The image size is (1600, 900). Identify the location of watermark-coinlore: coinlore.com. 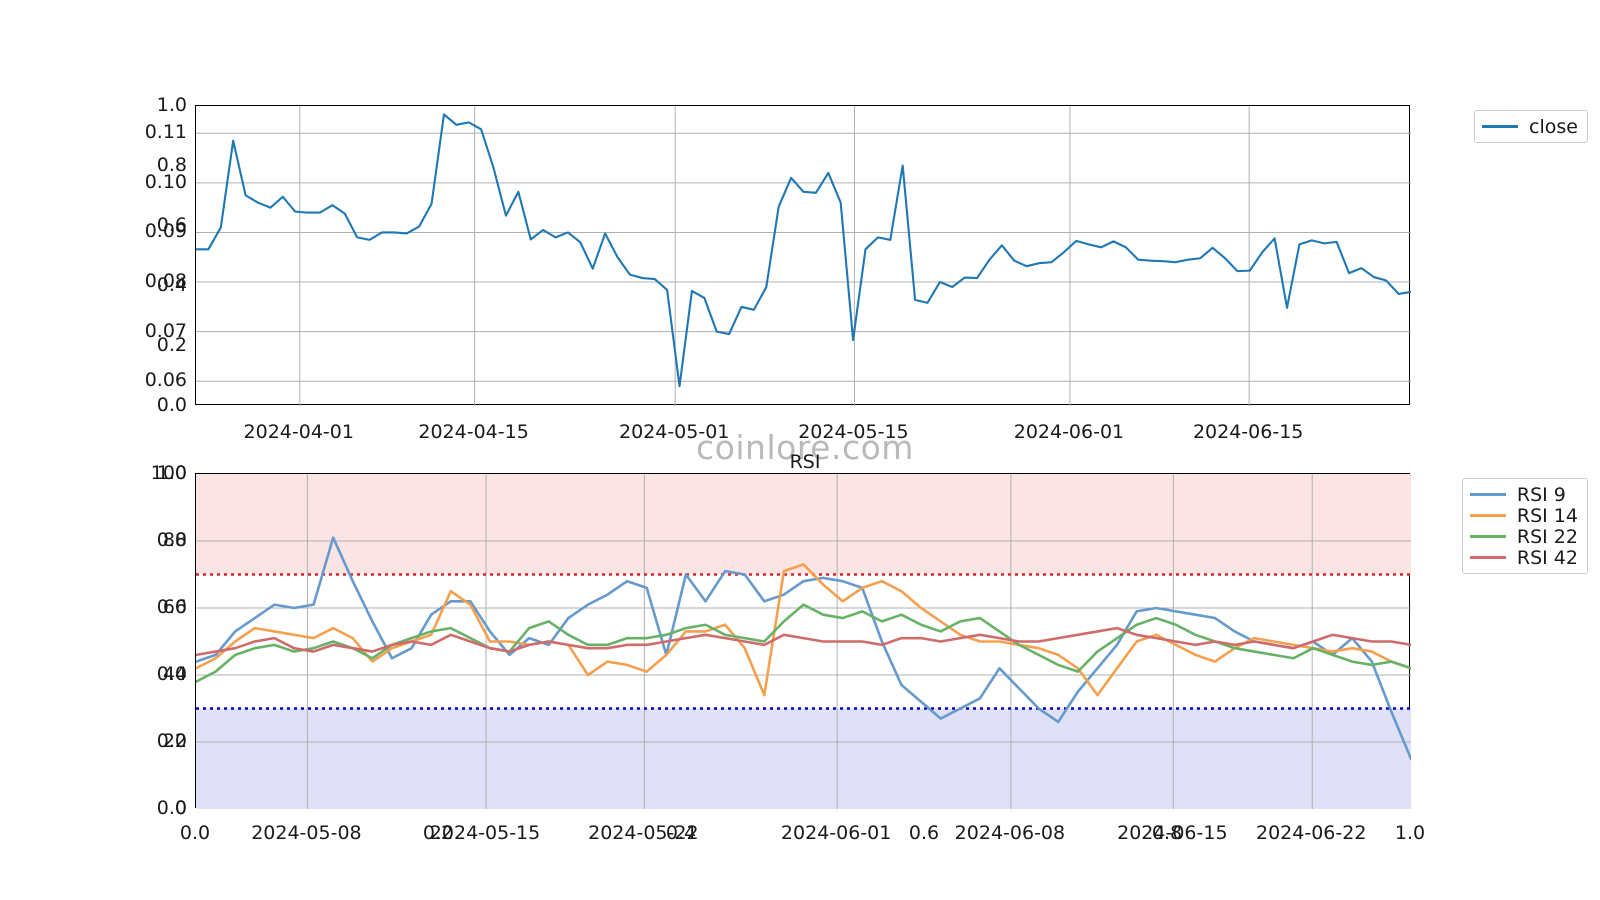
(805, 447).